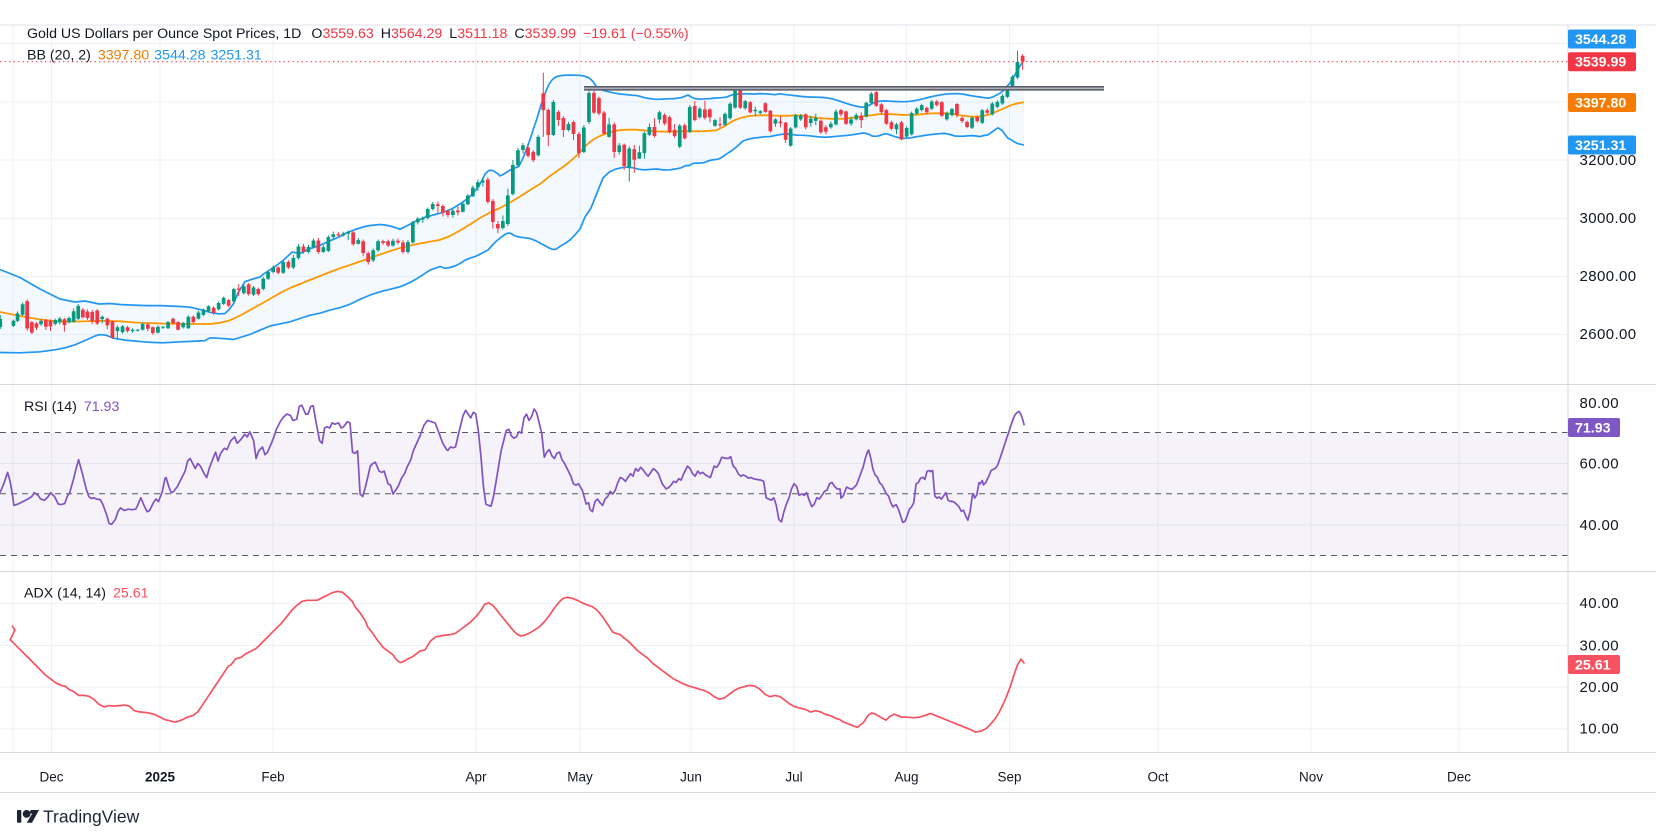 The height and width of the screenshot is (838, 1656). Describe the element at coordinates (1600, 40) in the screenshot. I see `svg-text: 3544.28` at that location.